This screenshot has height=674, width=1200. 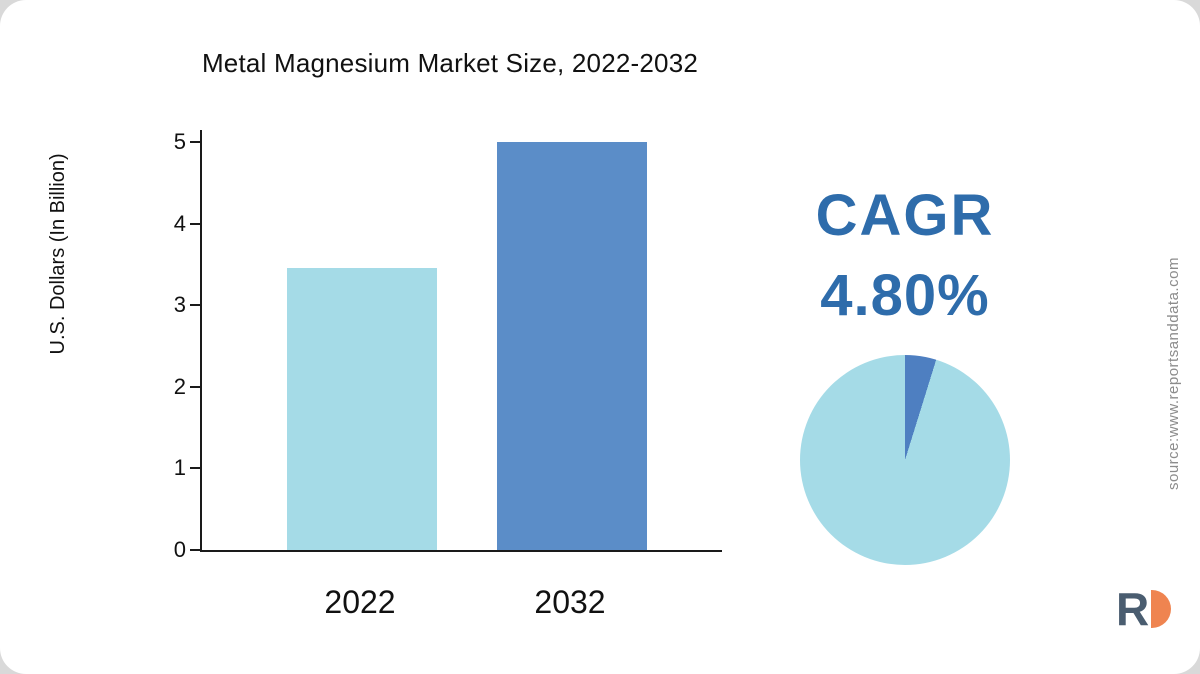 I want to click on y-tick-label: 5, so click(x=179, y=141).